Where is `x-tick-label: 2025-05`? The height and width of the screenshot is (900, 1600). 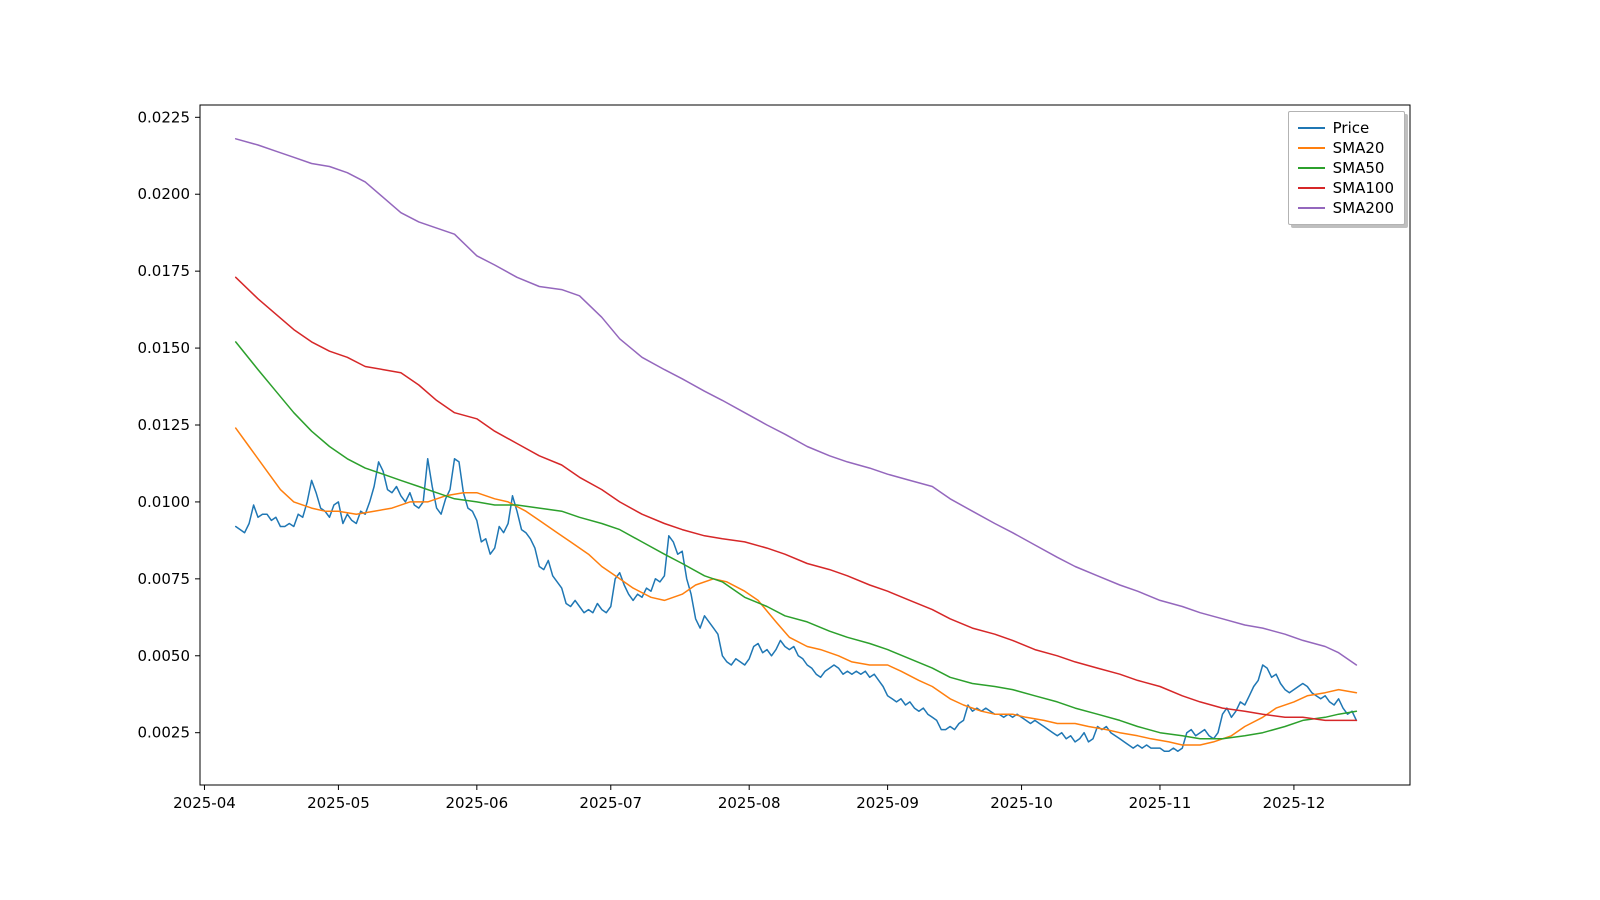
x-tick-label: 2025-05 is located at coordinates (338, 803).